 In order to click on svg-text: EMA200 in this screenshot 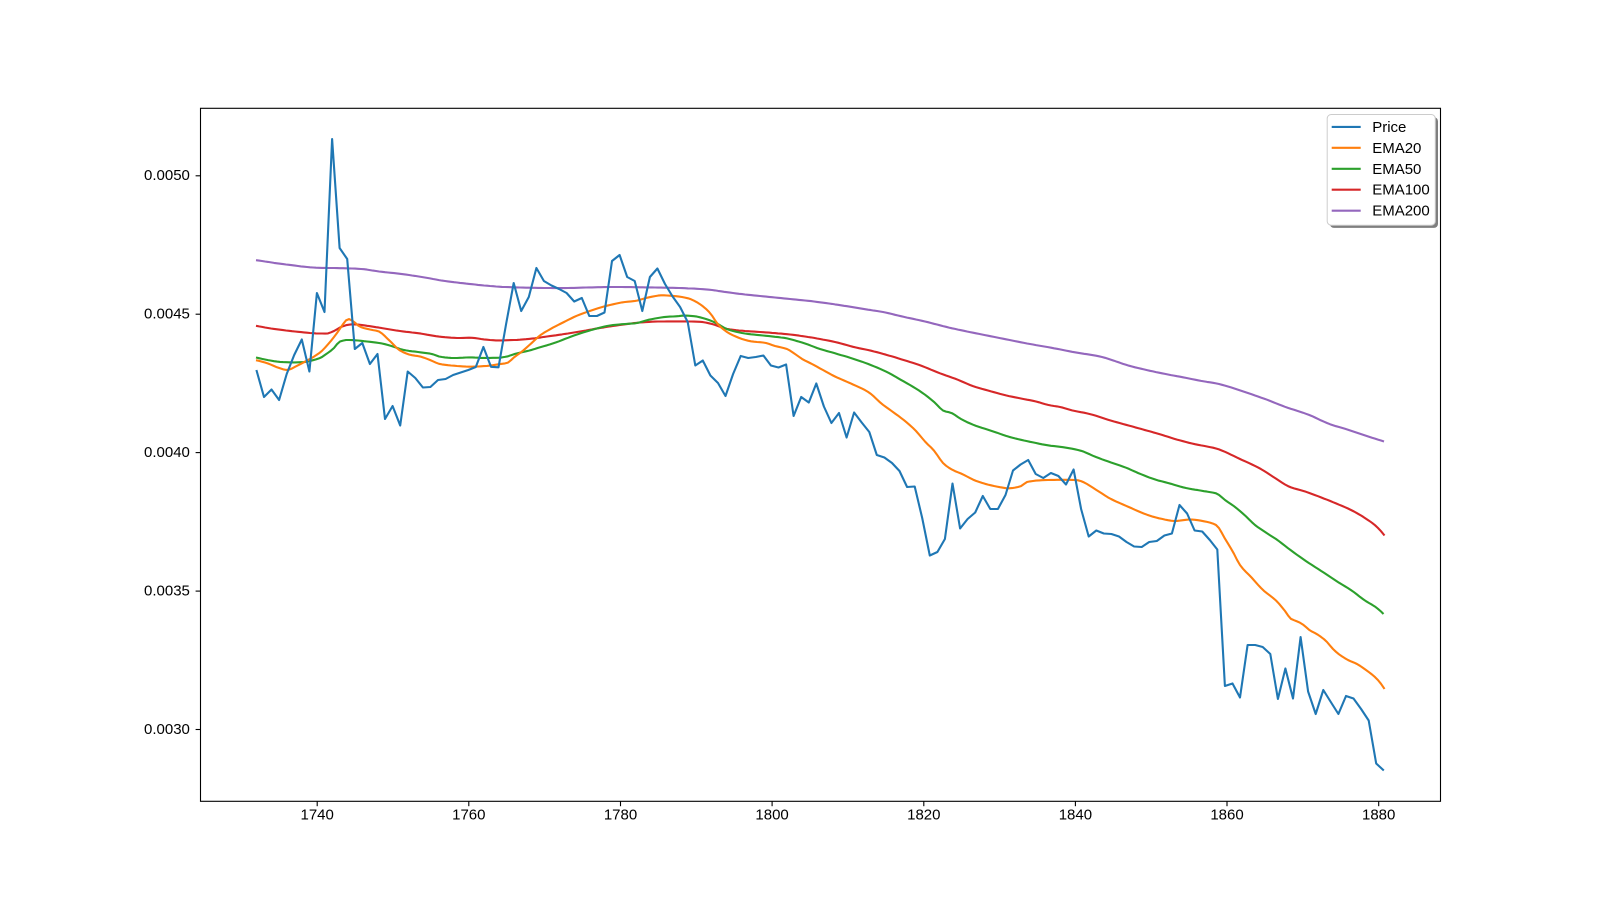, I will do `click(1401, 211)`.